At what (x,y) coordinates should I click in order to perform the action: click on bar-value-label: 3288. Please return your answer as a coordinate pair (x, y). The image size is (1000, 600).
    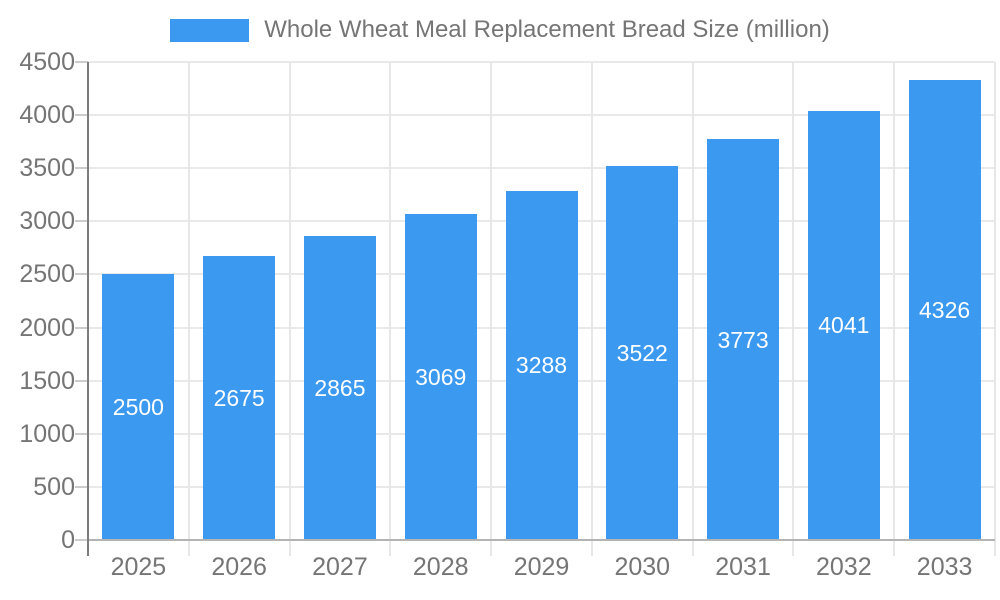
    Looking at the image, I should click on (541, 365).